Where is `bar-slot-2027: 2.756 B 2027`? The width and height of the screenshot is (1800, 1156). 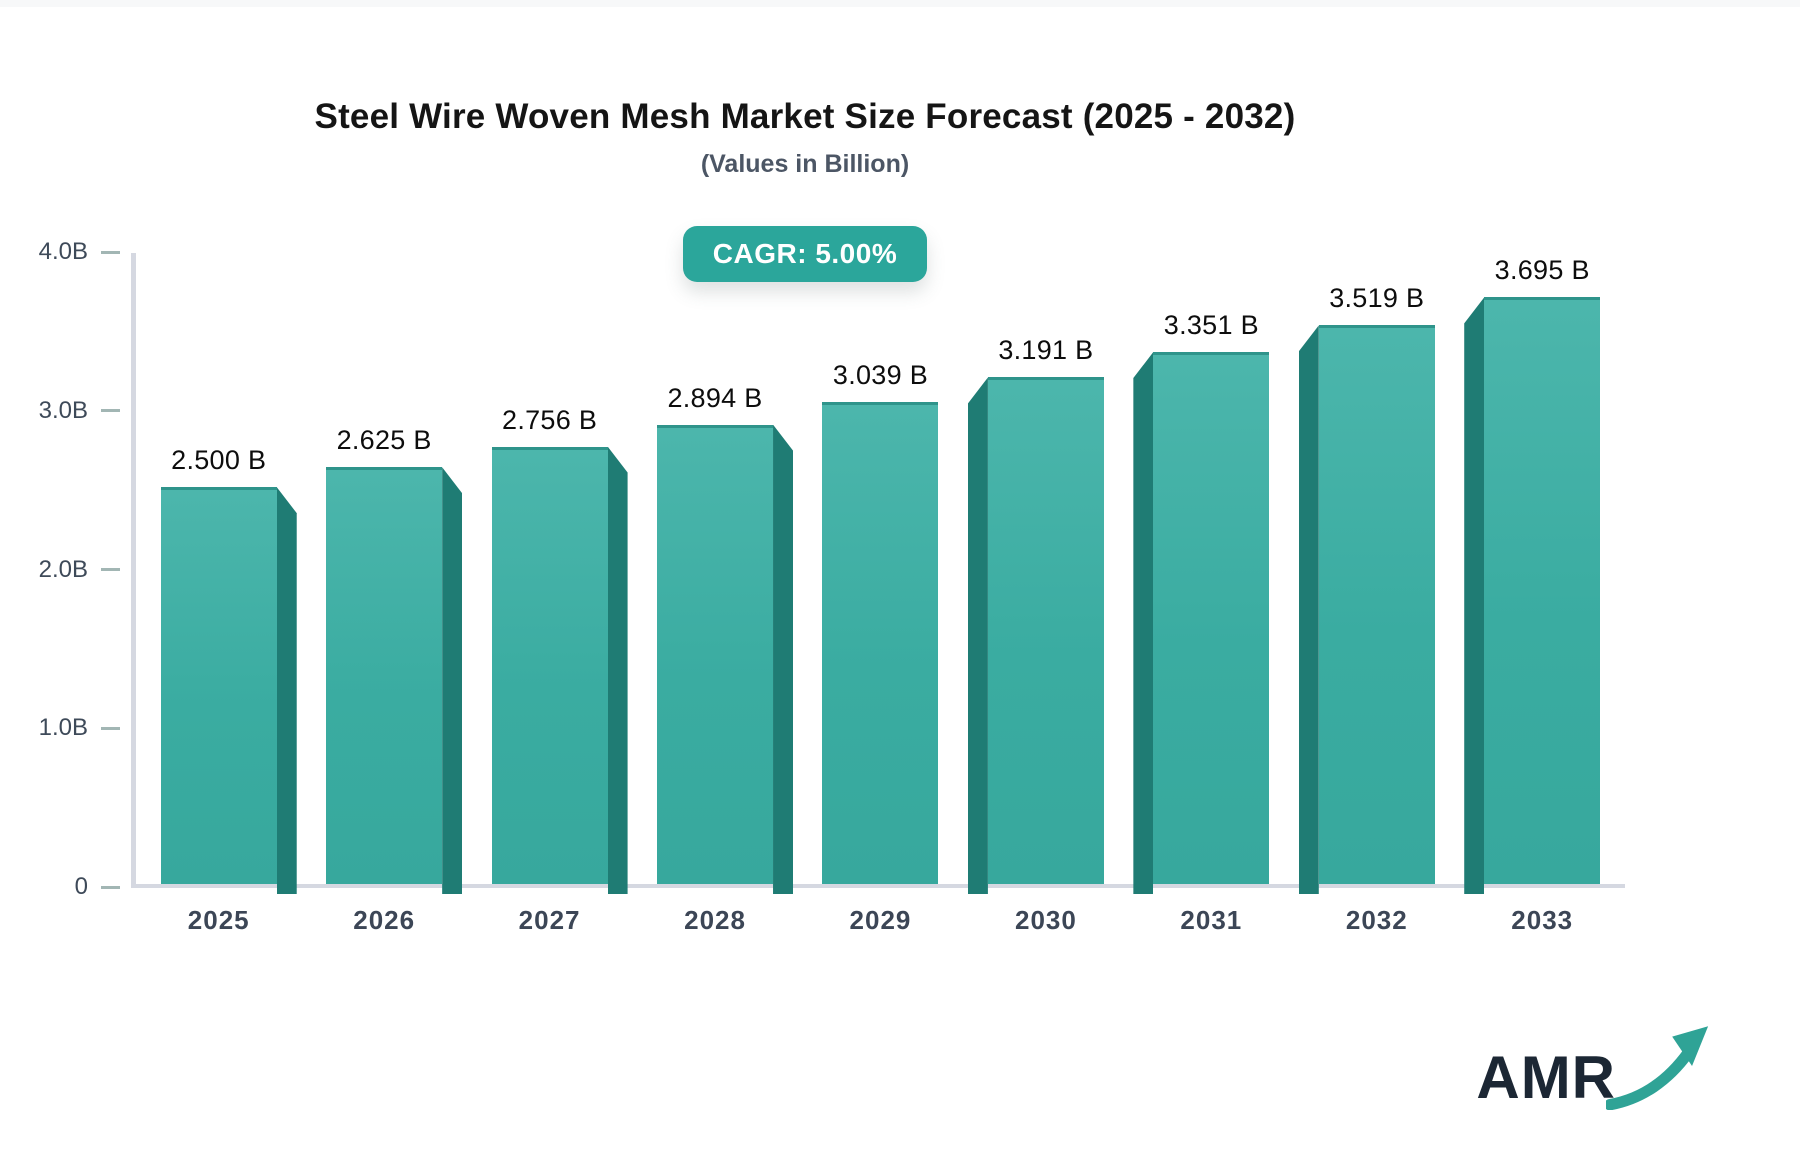 bar-slot-2027: 2.756 B 2027 is located at coordinates (549, 594).